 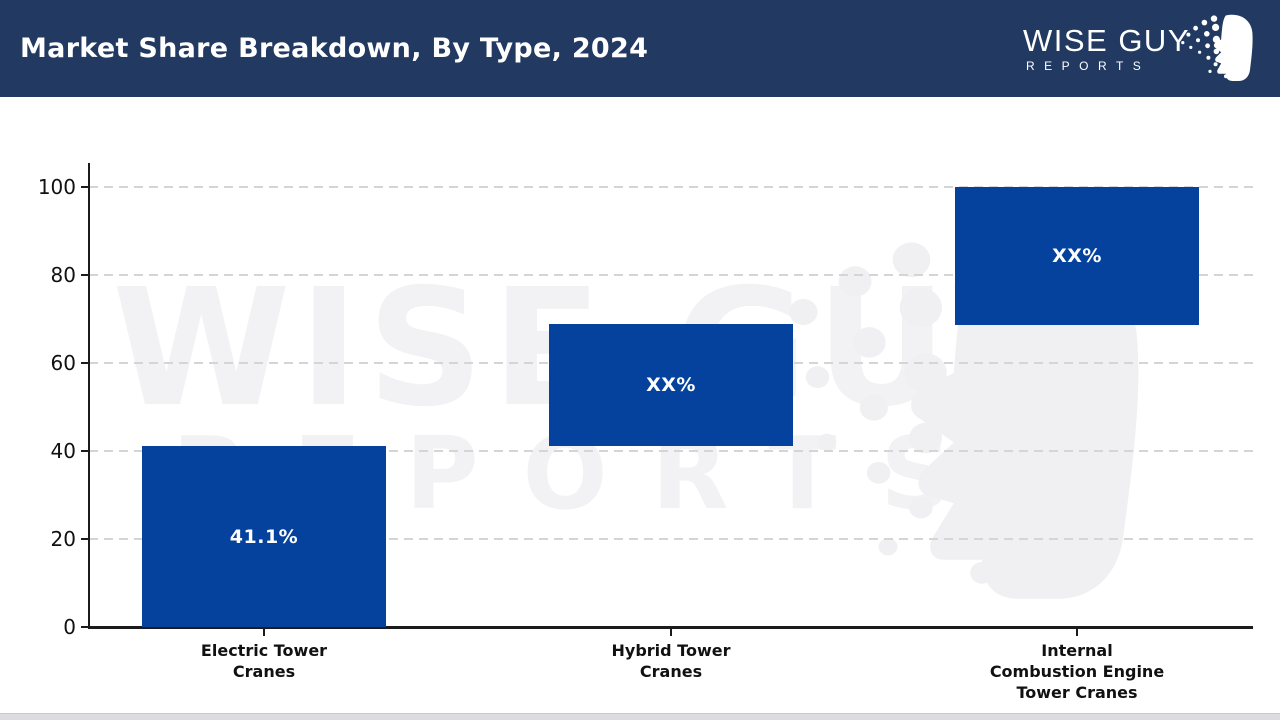 What do you see at coordinates (671, 650) in the screenshot?
I see `x-category-label-line: Hybrid Tower` at bounding box center [671, 650].